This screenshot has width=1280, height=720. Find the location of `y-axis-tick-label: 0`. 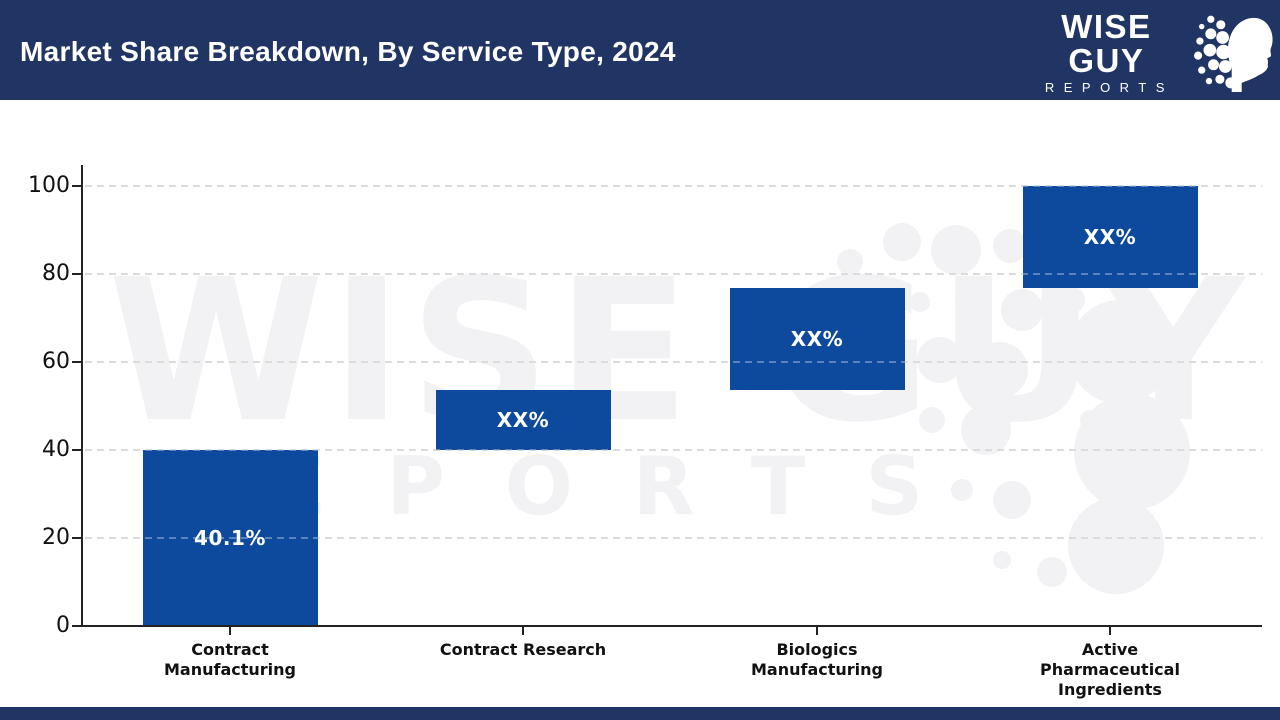

y-axis-tick-label: 0 is located at coordinates (63, 625).